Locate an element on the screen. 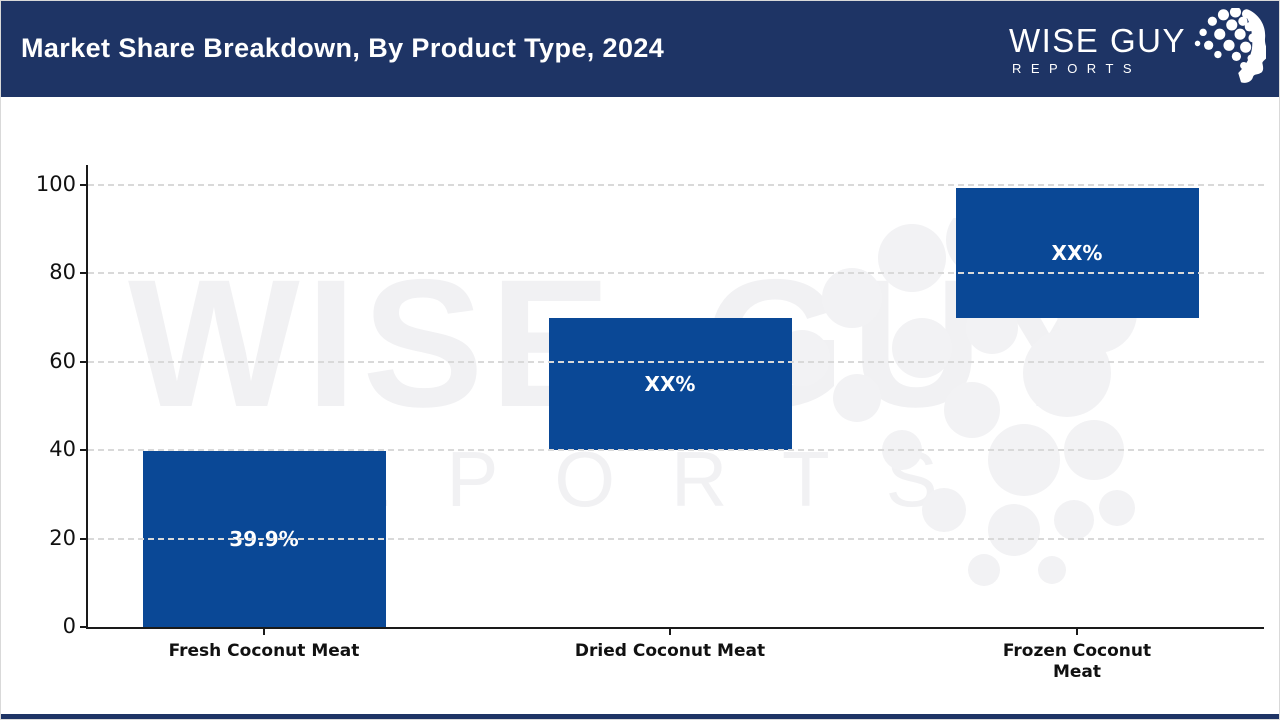 This screenshot has height=720, width=1280. x-axis-category-line: Dried Coconut Meat is located at coordinates (670, 651).